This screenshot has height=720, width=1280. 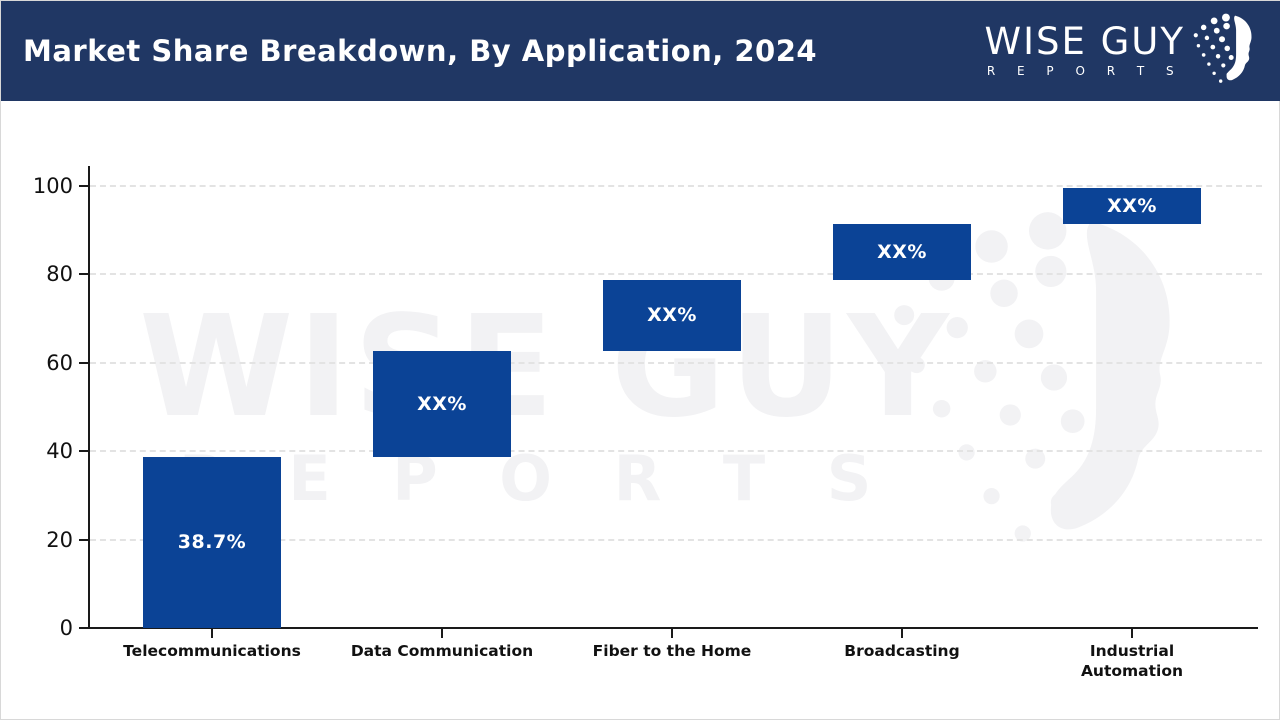 I want to click on x-tick-label: Fiber to the Home, so click(x=672, y=651).